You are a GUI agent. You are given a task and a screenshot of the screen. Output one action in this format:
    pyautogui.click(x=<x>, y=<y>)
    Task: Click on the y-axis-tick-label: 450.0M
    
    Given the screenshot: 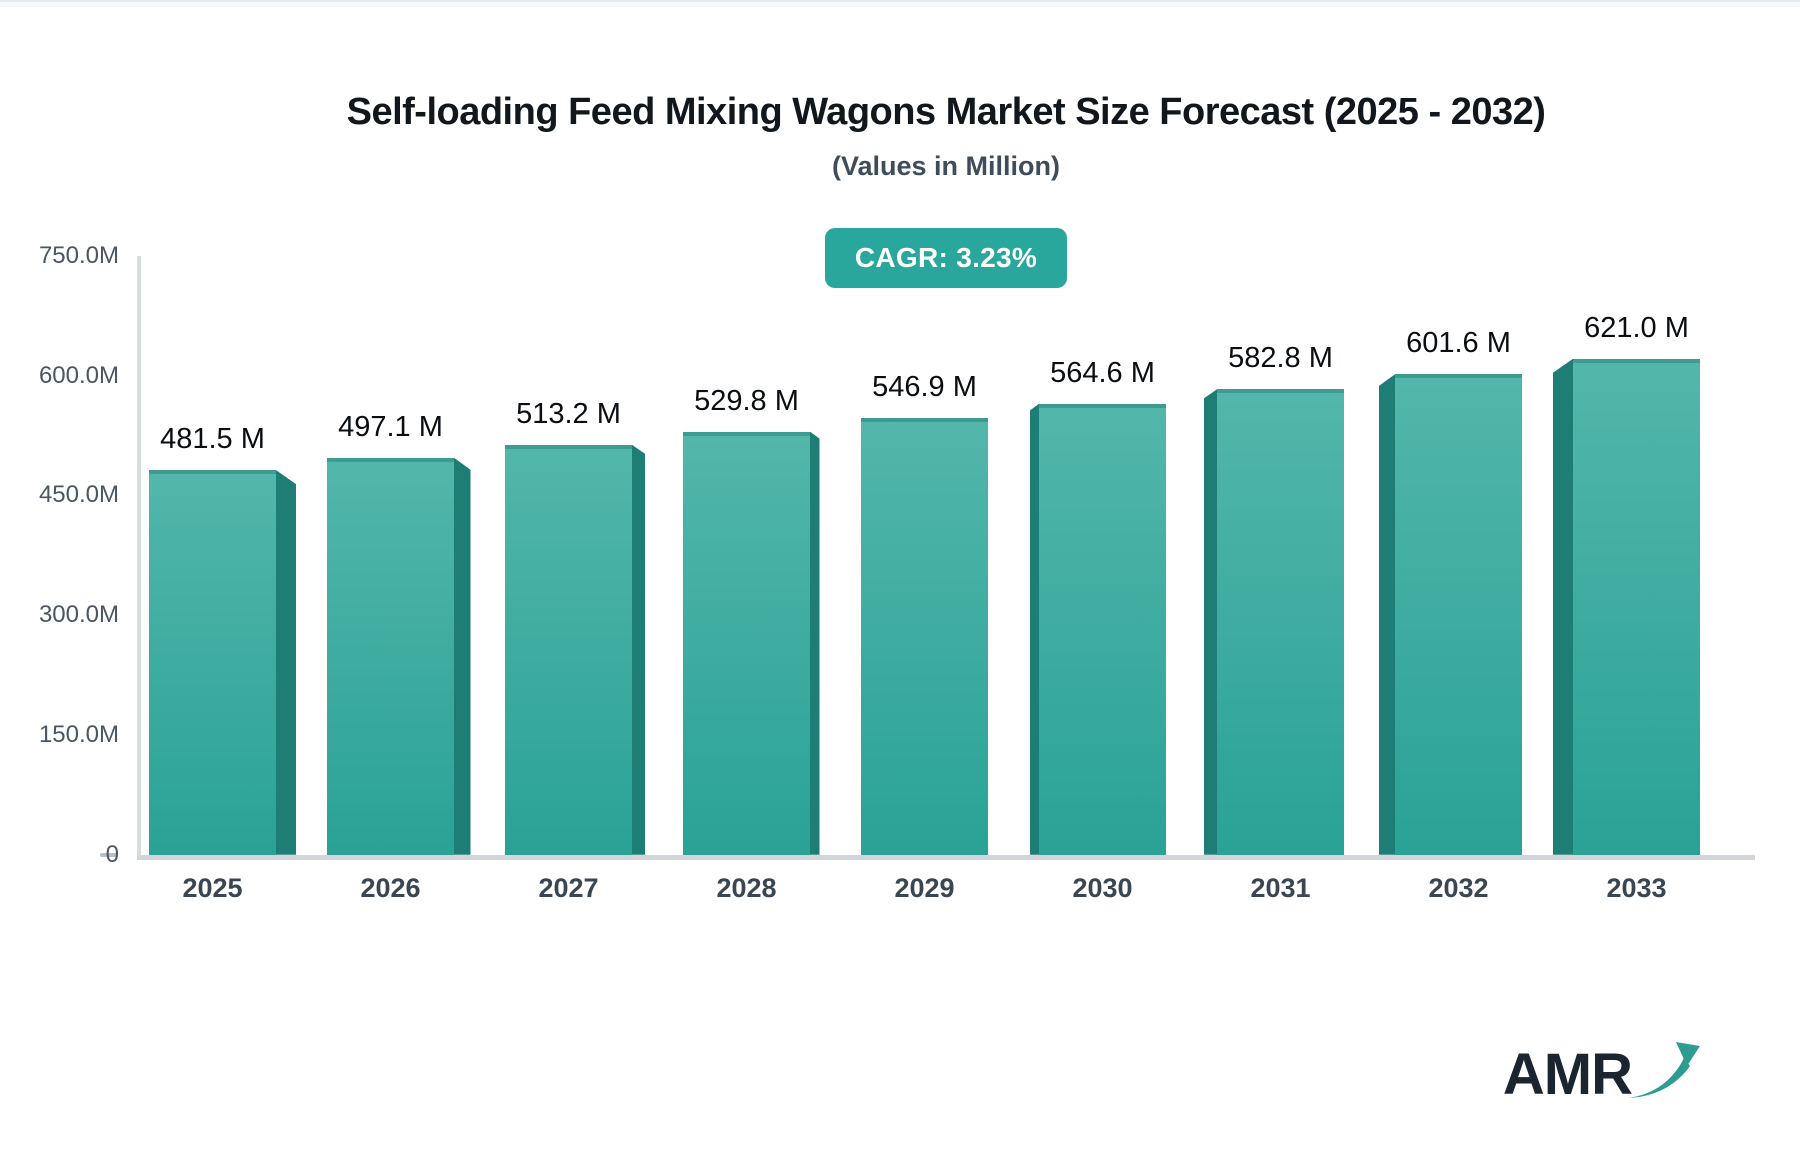 What is the action you would take?
    pyautogui.click(x=78, y=495)
    